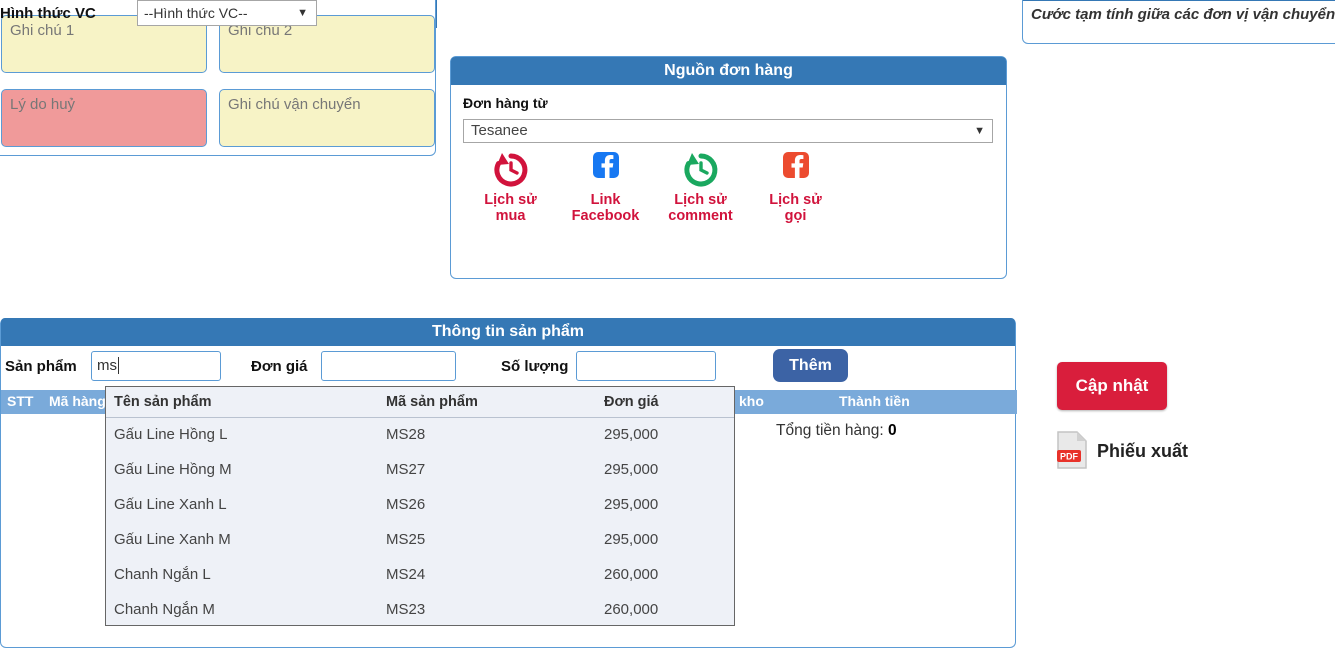 The width and height of the screenshot is (1335, 648). What do you see at coordinates (171, 434) in the screenshot?
I see `item-name: Gấu Line Hồng L` at bounding box center [171, 434].